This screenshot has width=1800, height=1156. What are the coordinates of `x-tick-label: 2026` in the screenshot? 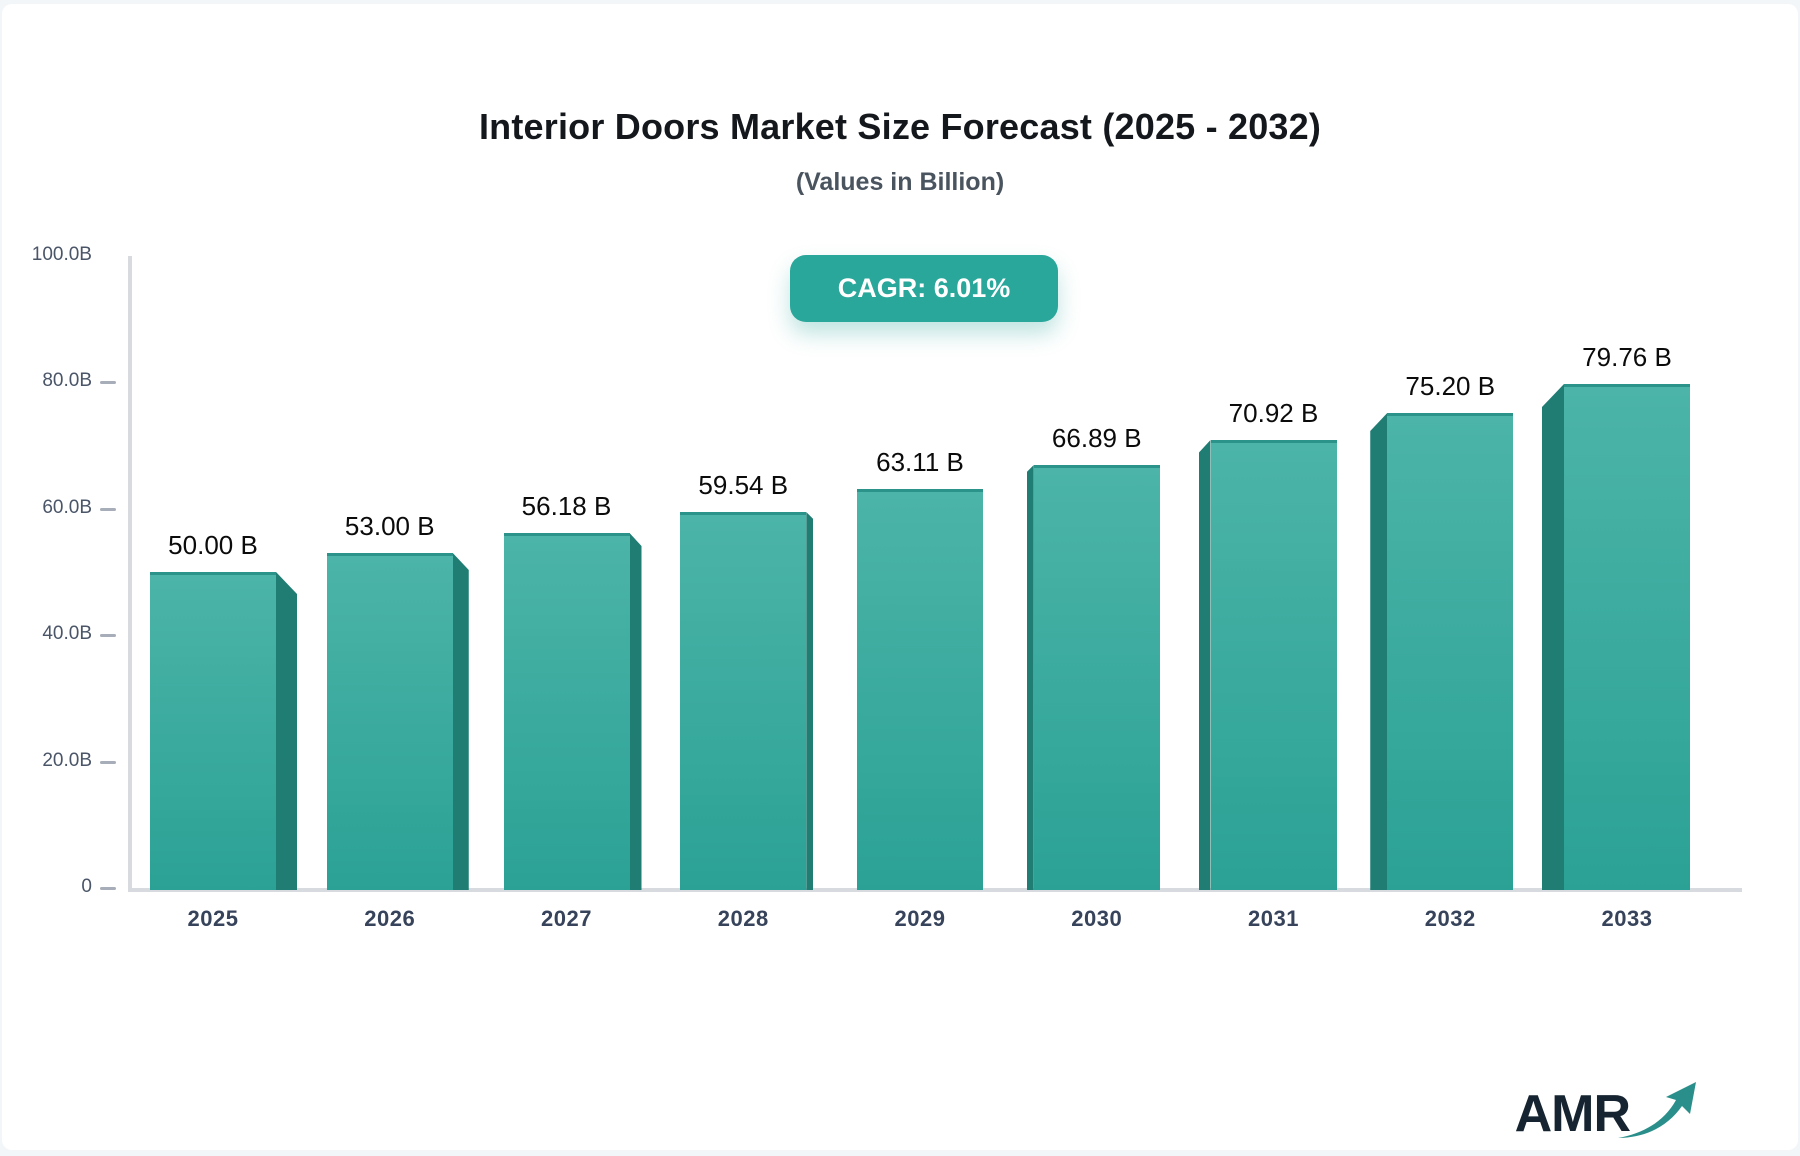 It's located at (390, 918).